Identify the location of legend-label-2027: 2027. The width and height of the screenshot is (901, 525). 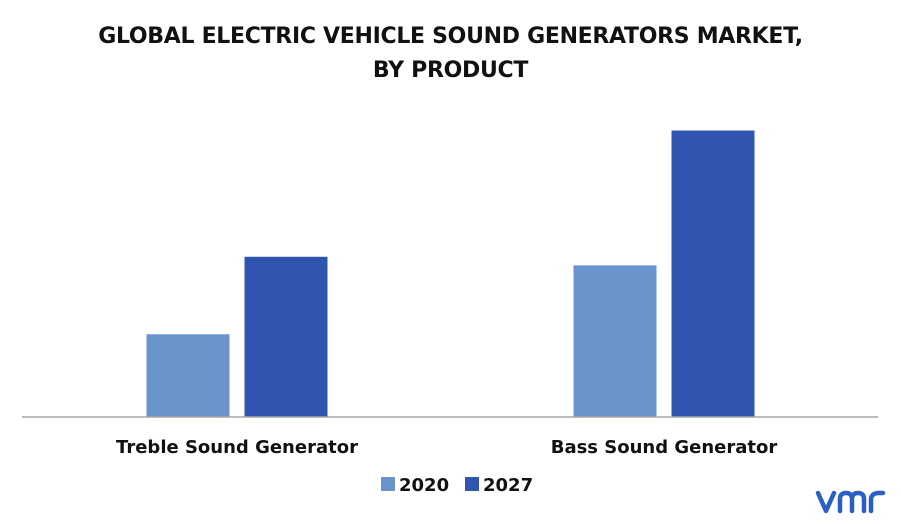
(508, 485).